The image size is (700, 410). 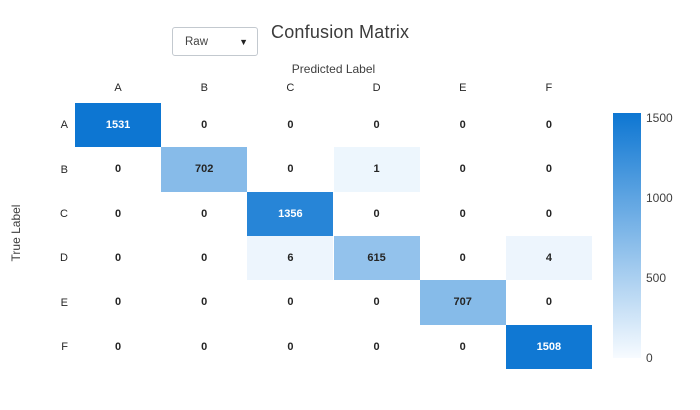 What do you see at coordinates (64, 346) in the screenshot?
I see `row-header: F` at bounding box center [64, 346].